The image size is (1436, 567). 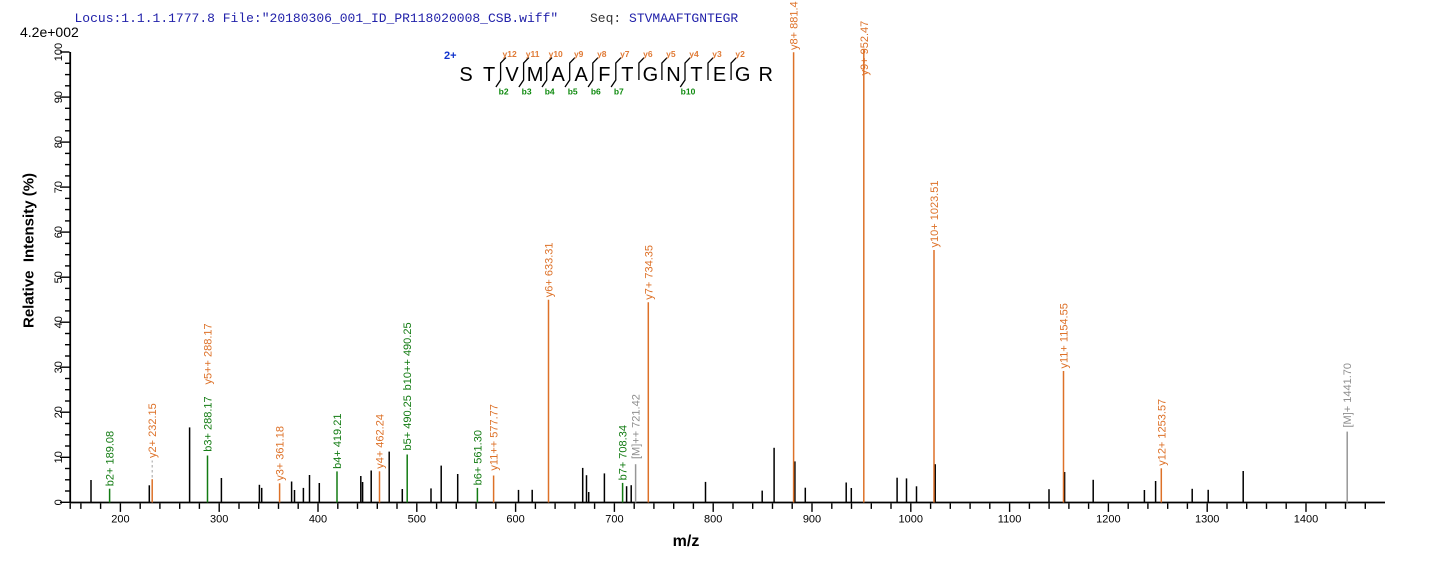 I want to click on svg-text: b2, so click(x=504, y=92).